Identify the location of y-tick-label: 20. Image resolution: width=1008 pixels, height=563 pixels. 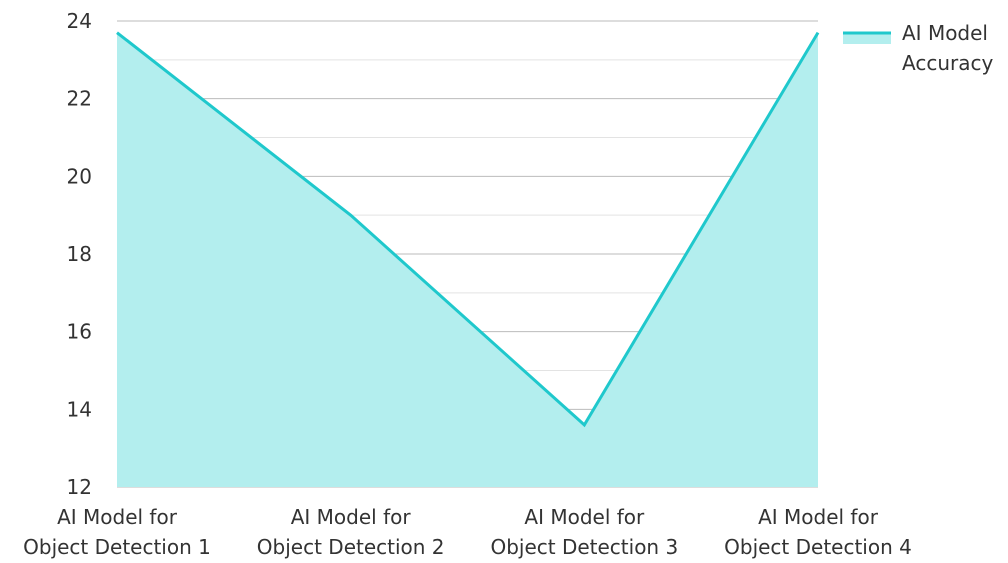
(79, 176).